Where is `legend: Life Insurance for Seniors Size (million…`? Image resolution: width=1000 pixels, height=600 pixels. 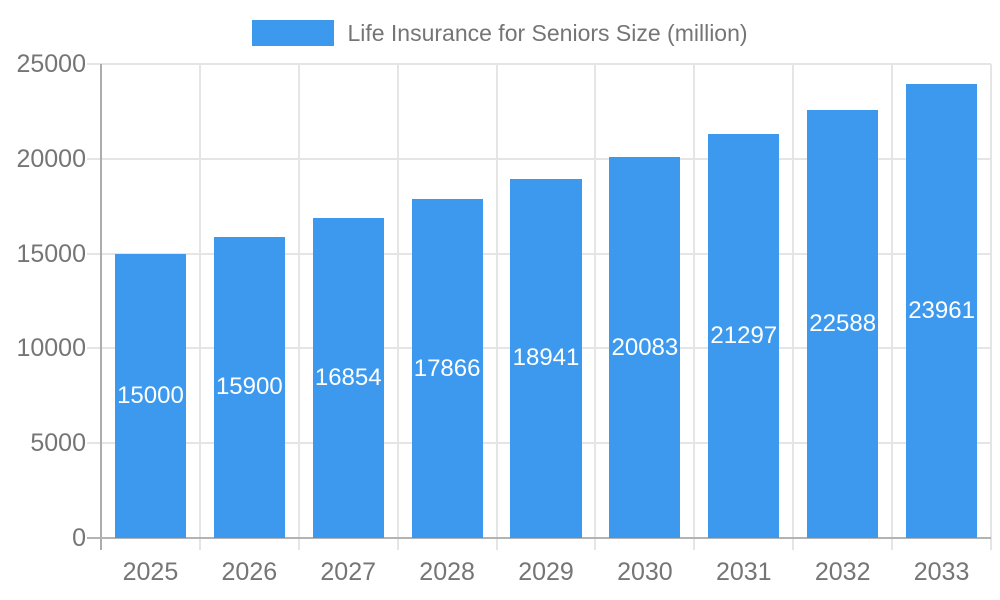
legend: Life Insurance for Seniors Size (million… is located at coordinates (500, 33).